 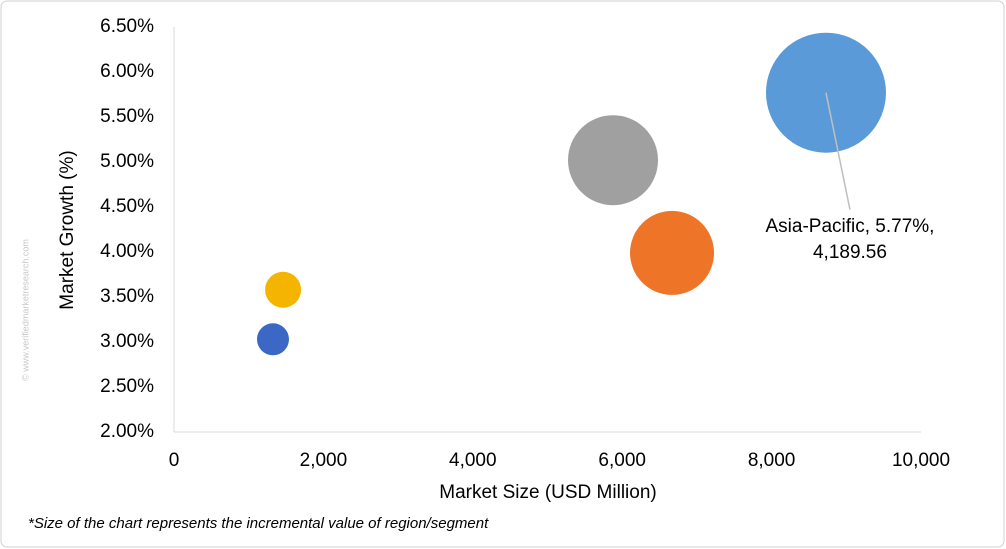 What do you see at coordinates (67, 229) in the screenshot?
I see `y-axis-label: Market Growth (%)` at bounding box center [67, 229].